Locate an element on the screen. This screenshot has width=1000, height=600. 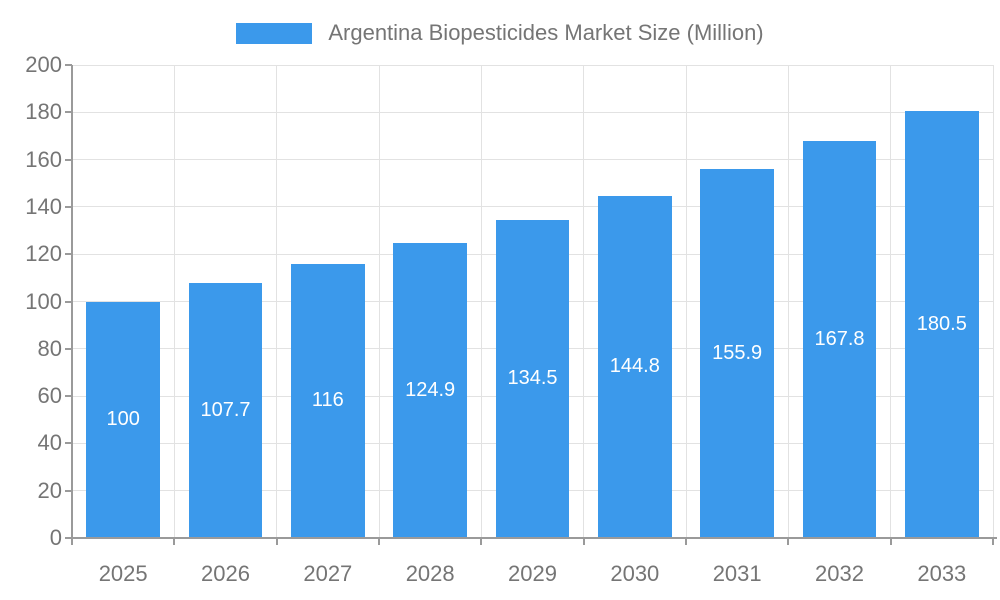
bar-value-label: 155.9 is located at coordinates (737, 353).